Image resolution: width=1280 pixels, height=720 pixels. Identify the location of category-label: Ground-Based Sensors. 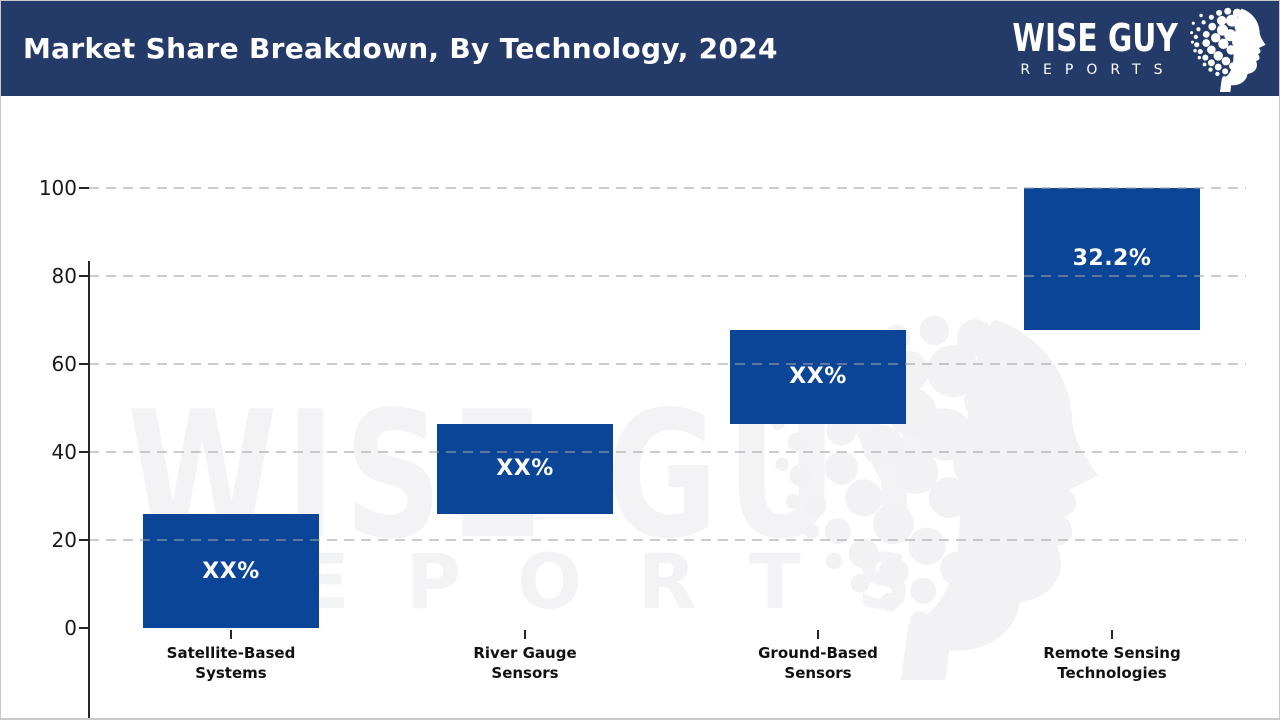
(818, 663).